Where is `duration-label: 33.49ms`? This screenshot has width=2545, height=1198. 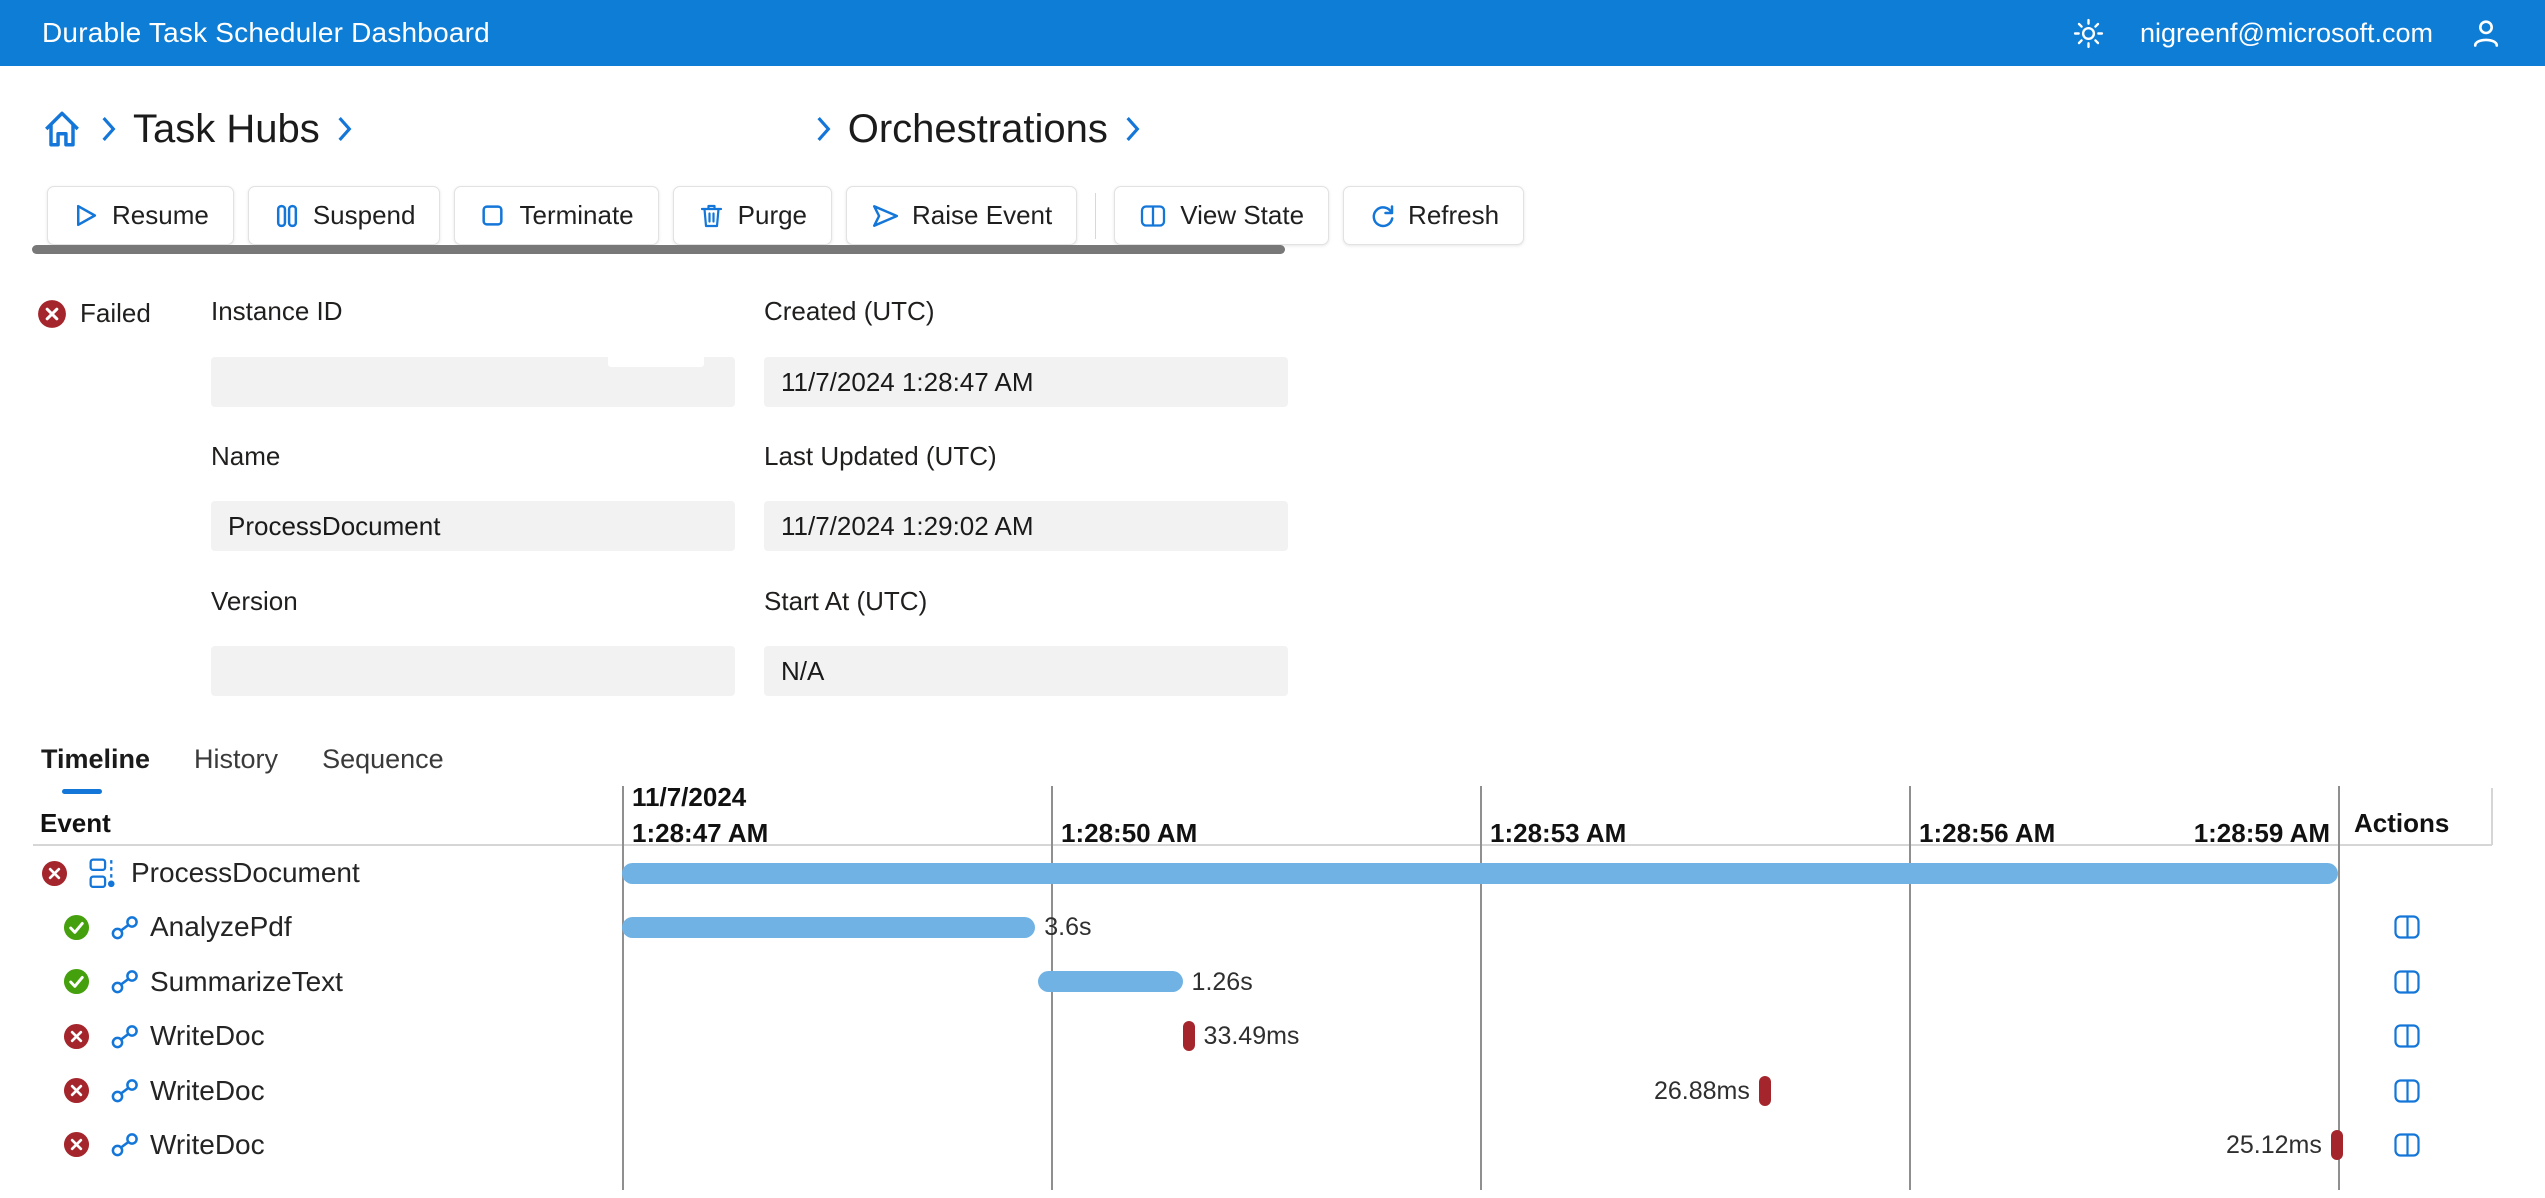
duration-label: 33.49ms is located at coordinates (1251, 1036).